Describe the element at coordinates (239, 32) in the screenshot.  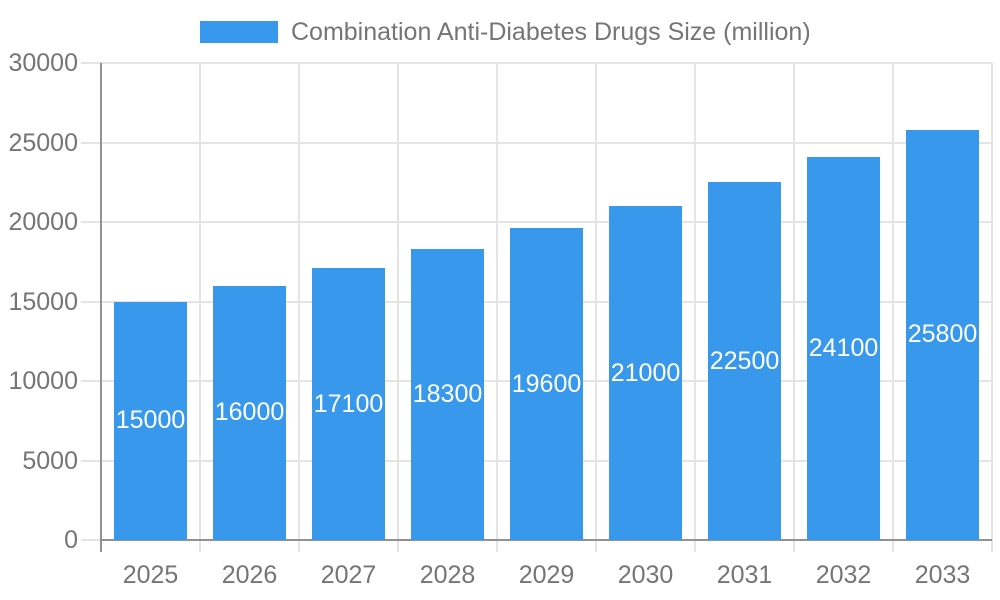
I see `legend-swatch` at that location.